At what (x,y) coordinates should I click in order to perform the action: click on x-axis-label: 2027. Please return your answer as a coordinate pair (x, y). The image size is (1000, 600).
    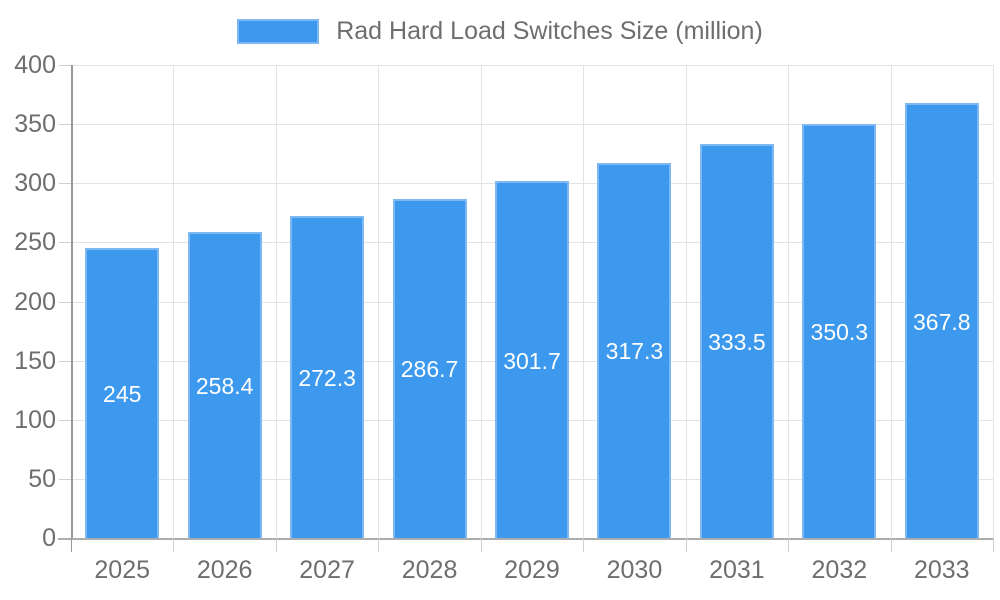
    Looking at the image, I should click on (327, 570).